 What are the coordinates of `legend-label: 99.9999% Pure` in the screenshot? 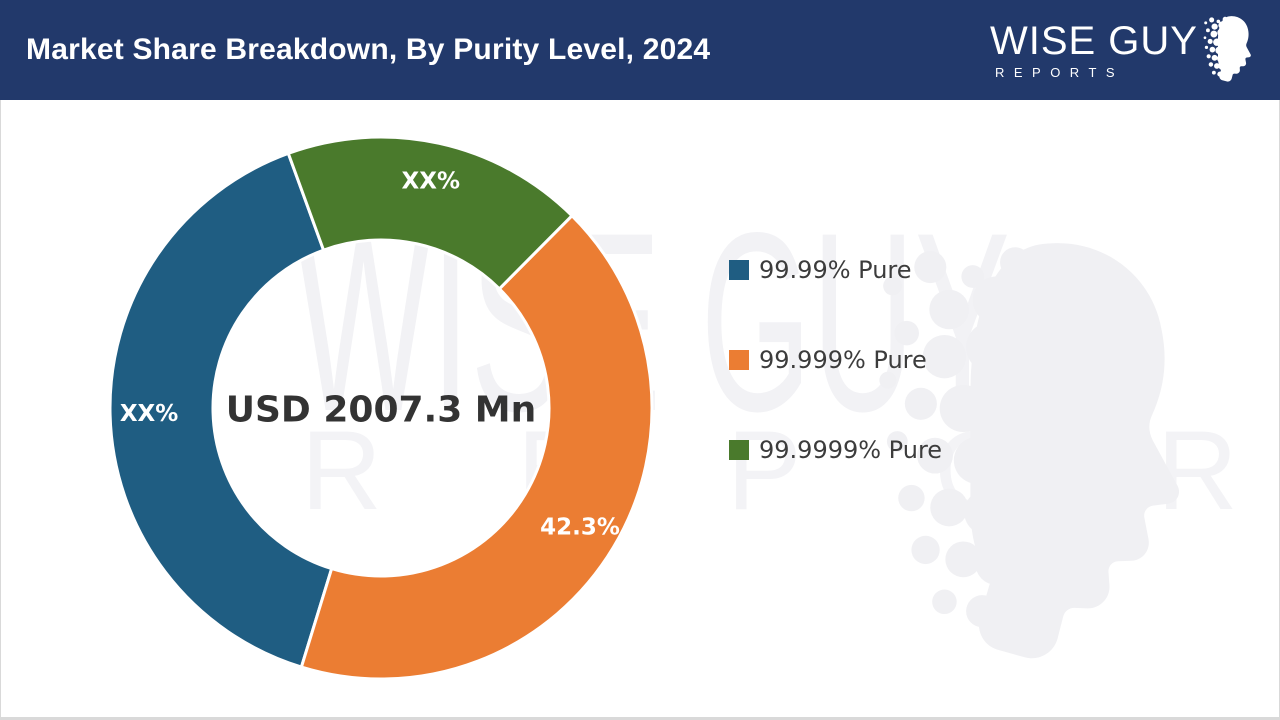 It's located at (851, 450).